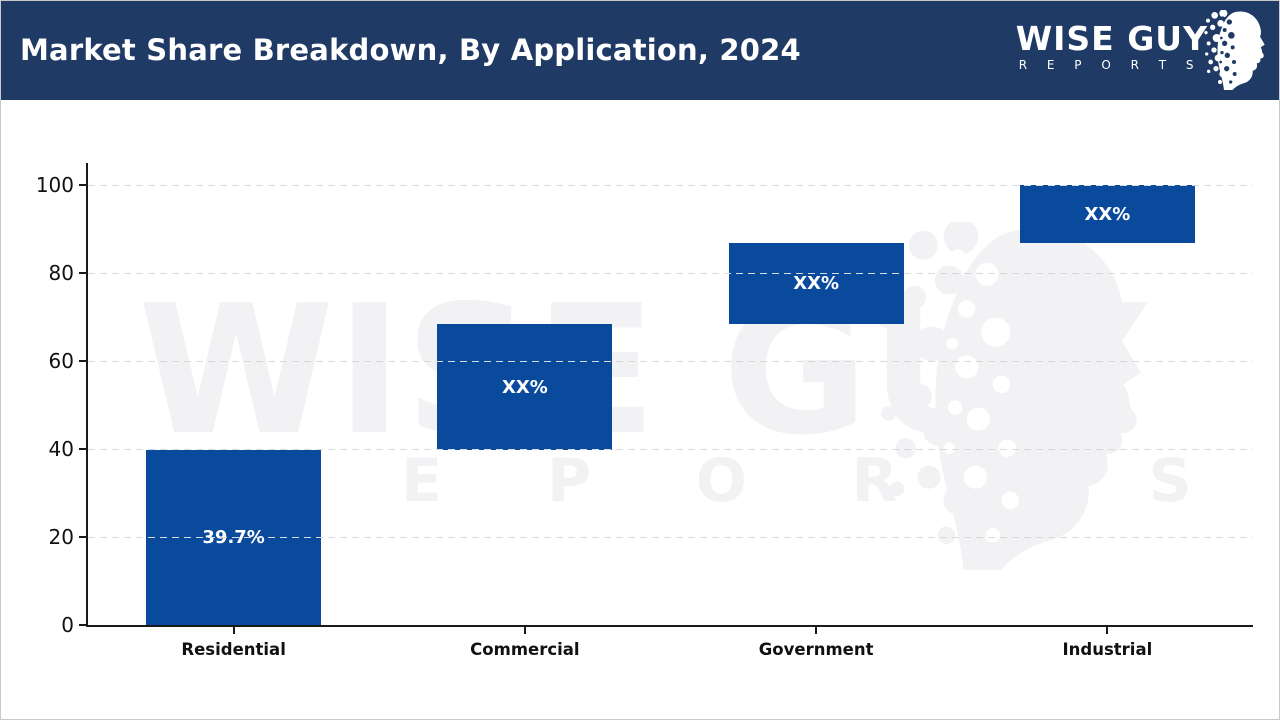 The image size is (1280, 720). Describe the element at coordinates (61, 273) in the screenshot. I see `y-axis-tick-label: 80` at that location.